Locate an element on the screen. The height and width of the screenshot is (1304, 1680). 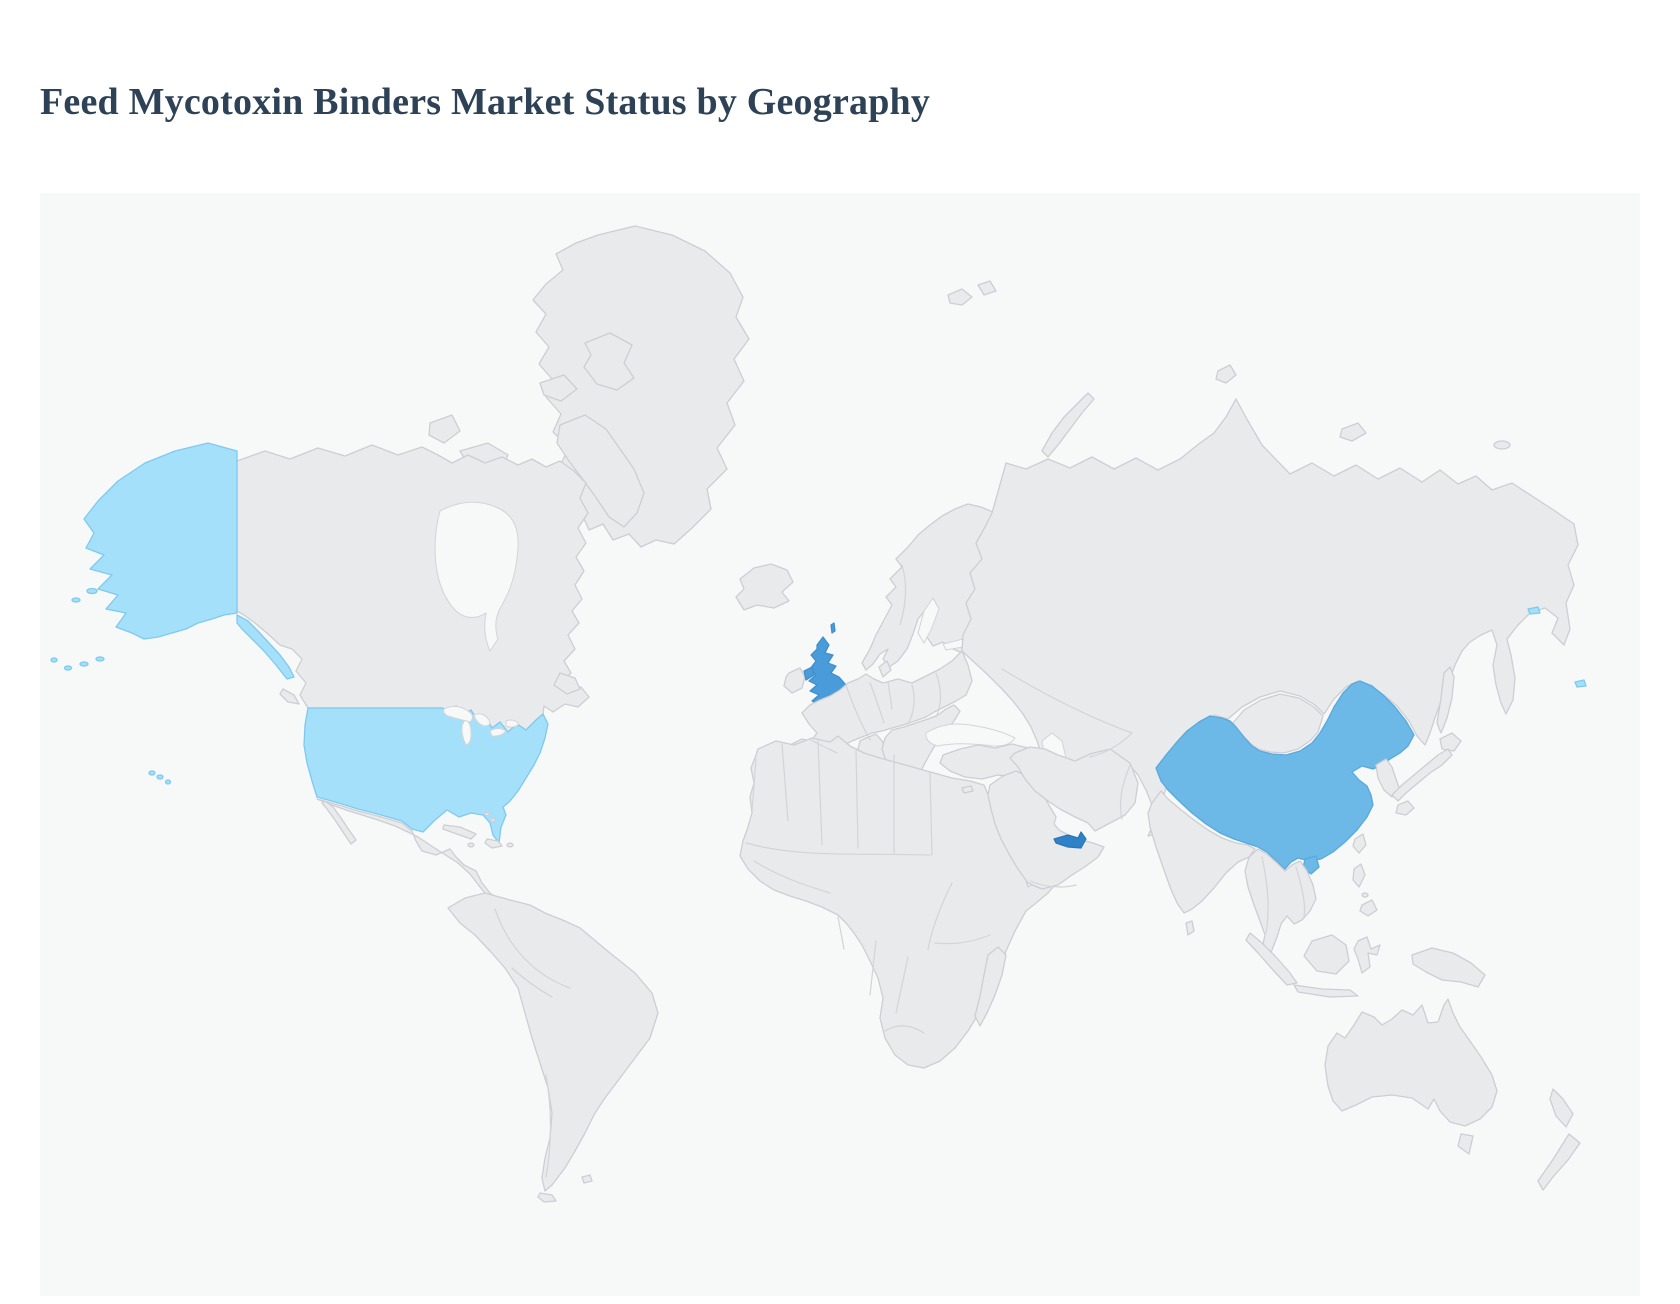
country-sri-lanka is located at coordinates (1190, 928).